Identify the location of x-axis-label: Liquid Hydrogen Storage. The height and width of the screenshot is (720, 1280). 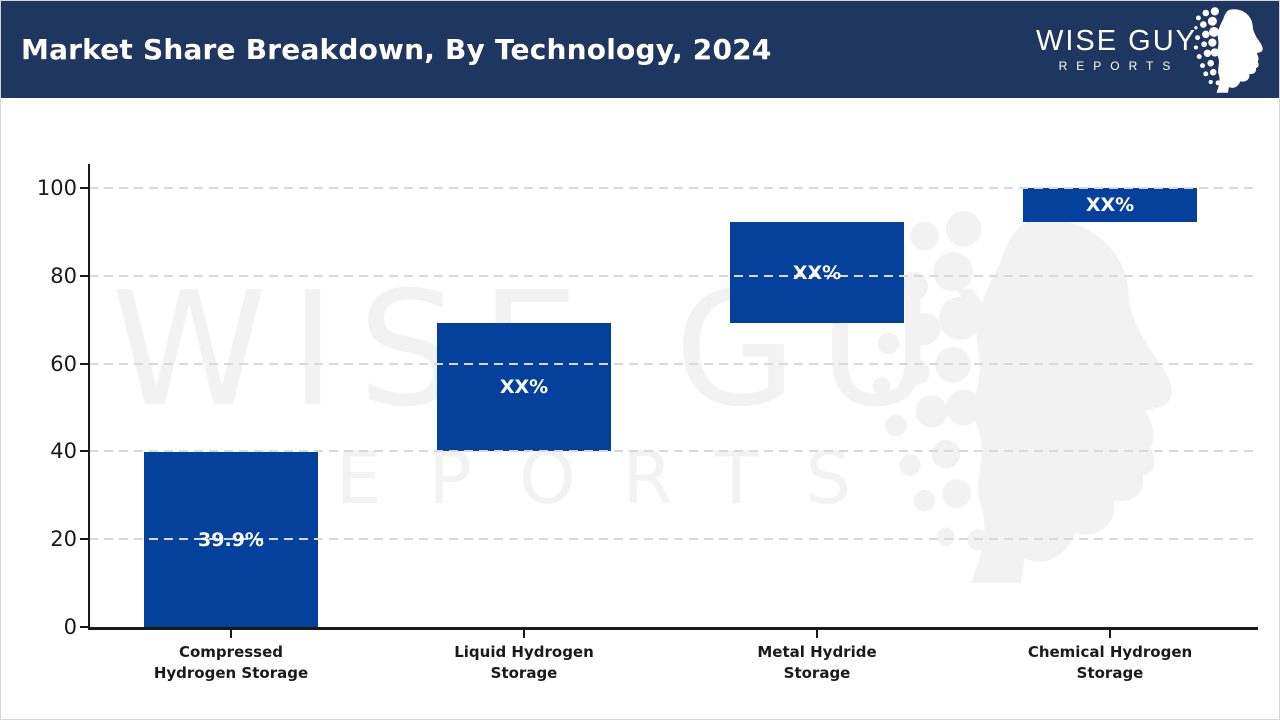
(524, 662).